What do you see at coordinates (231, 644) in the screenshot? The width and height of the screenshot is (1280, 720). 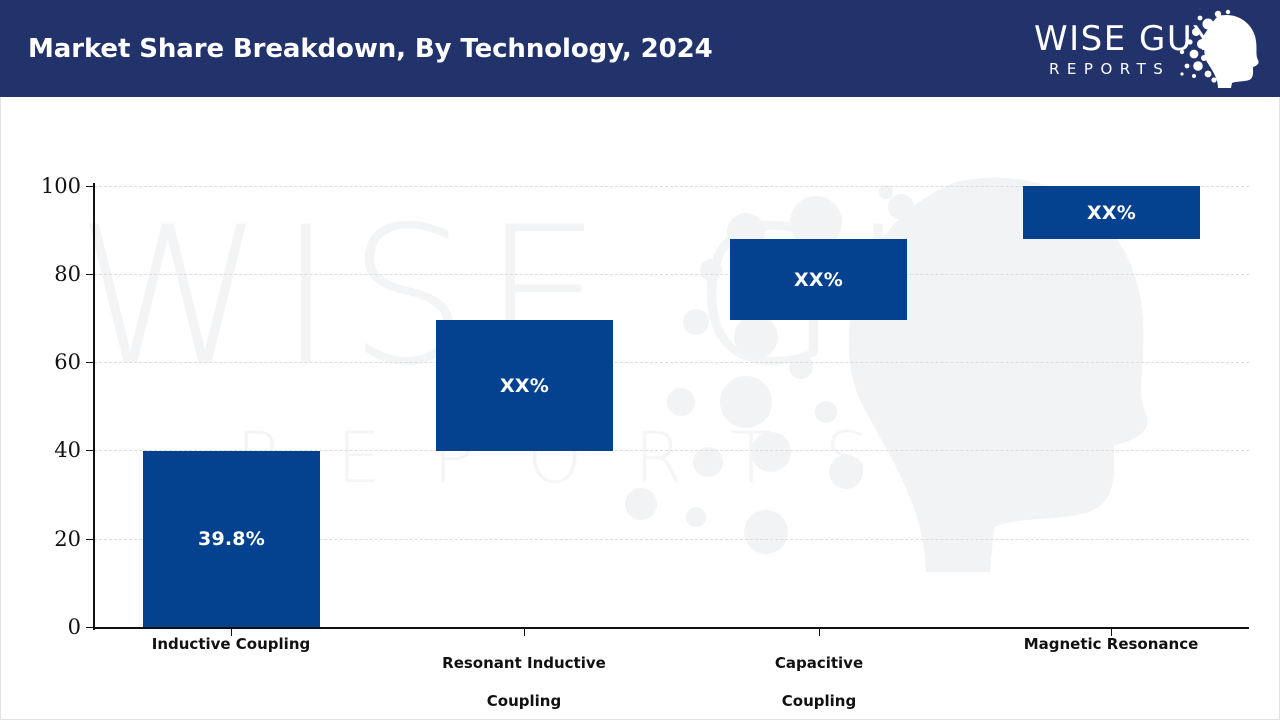 I see `xtick-label-inductive-coupling: Inductive Coupling` at bounding box center [231, 644].